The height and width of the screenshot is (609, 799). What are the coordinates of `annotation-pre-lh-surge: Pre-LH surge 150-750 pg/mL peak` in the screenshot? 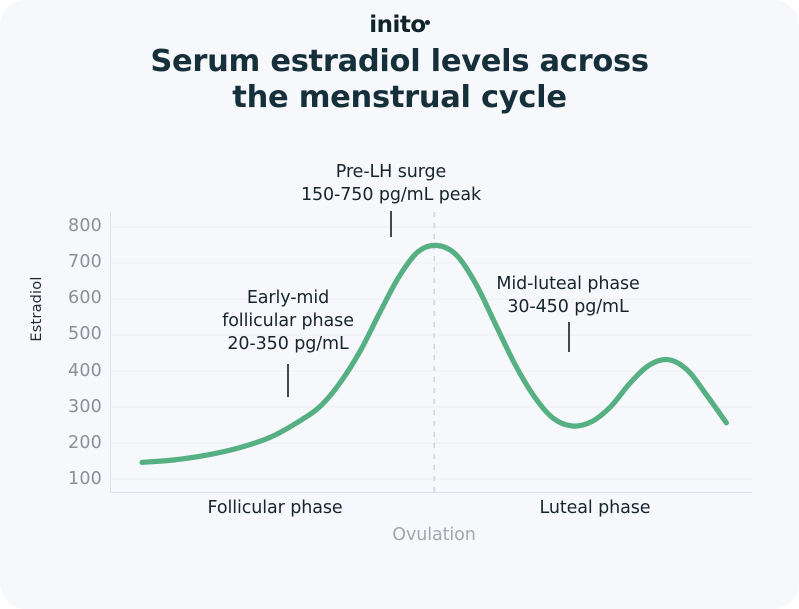 It's located at (391, 184).